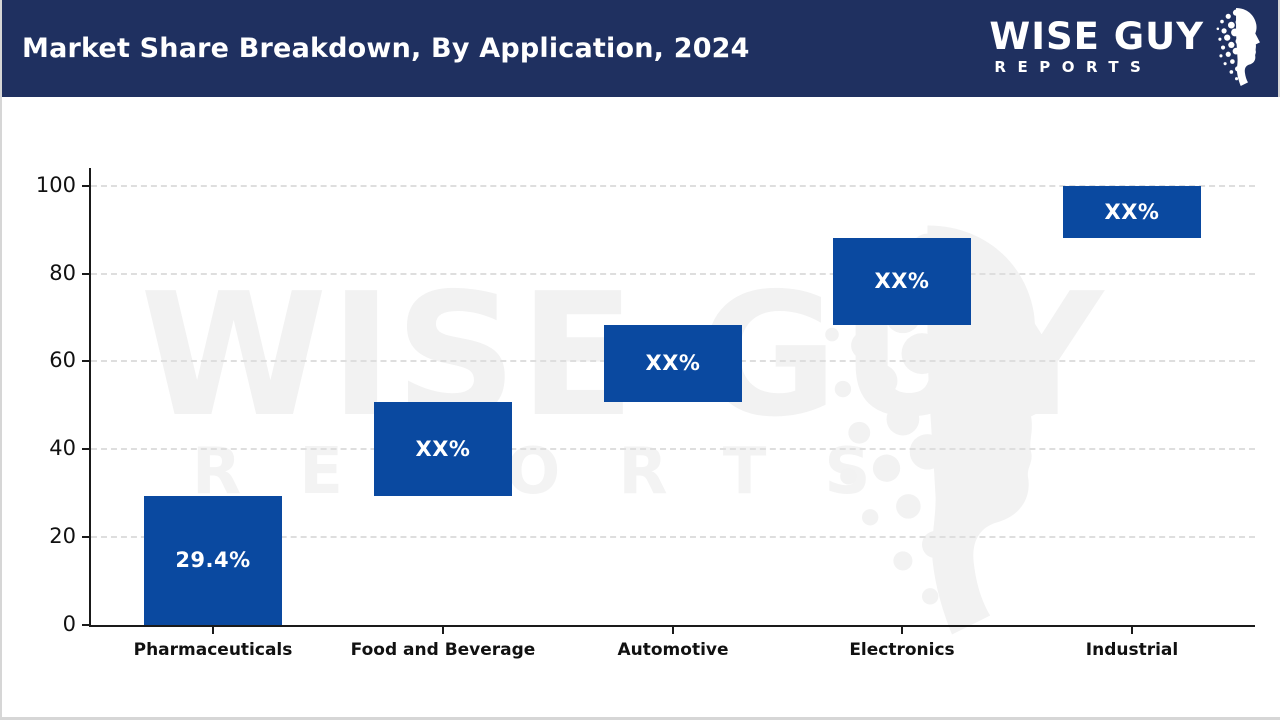 The width and height of the screenshot is (1280, 720). What do you see at coordinates (62, 272) in the screenshot?
I see `y-tick-label: 80` at bounding box center [62, 272].